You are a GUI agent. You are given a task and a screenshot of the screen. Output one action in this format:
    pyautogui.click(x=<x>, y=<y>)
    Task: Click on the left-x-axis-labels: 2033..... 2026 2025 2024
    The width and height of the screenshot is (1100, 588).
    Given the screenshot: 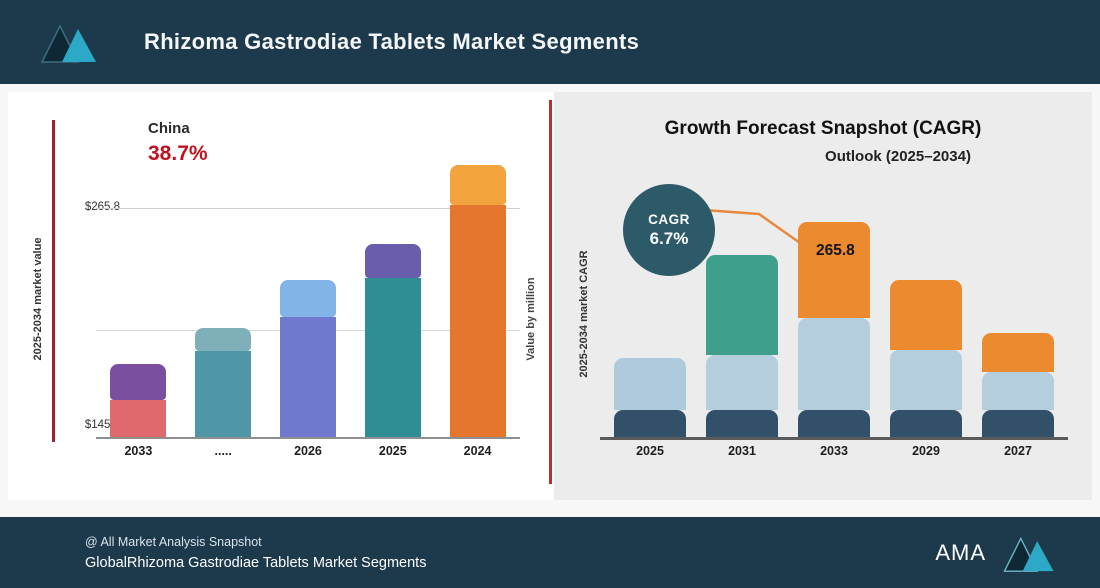 What is the action you would take?
    pyautogui.click(x=308, y=451)
    